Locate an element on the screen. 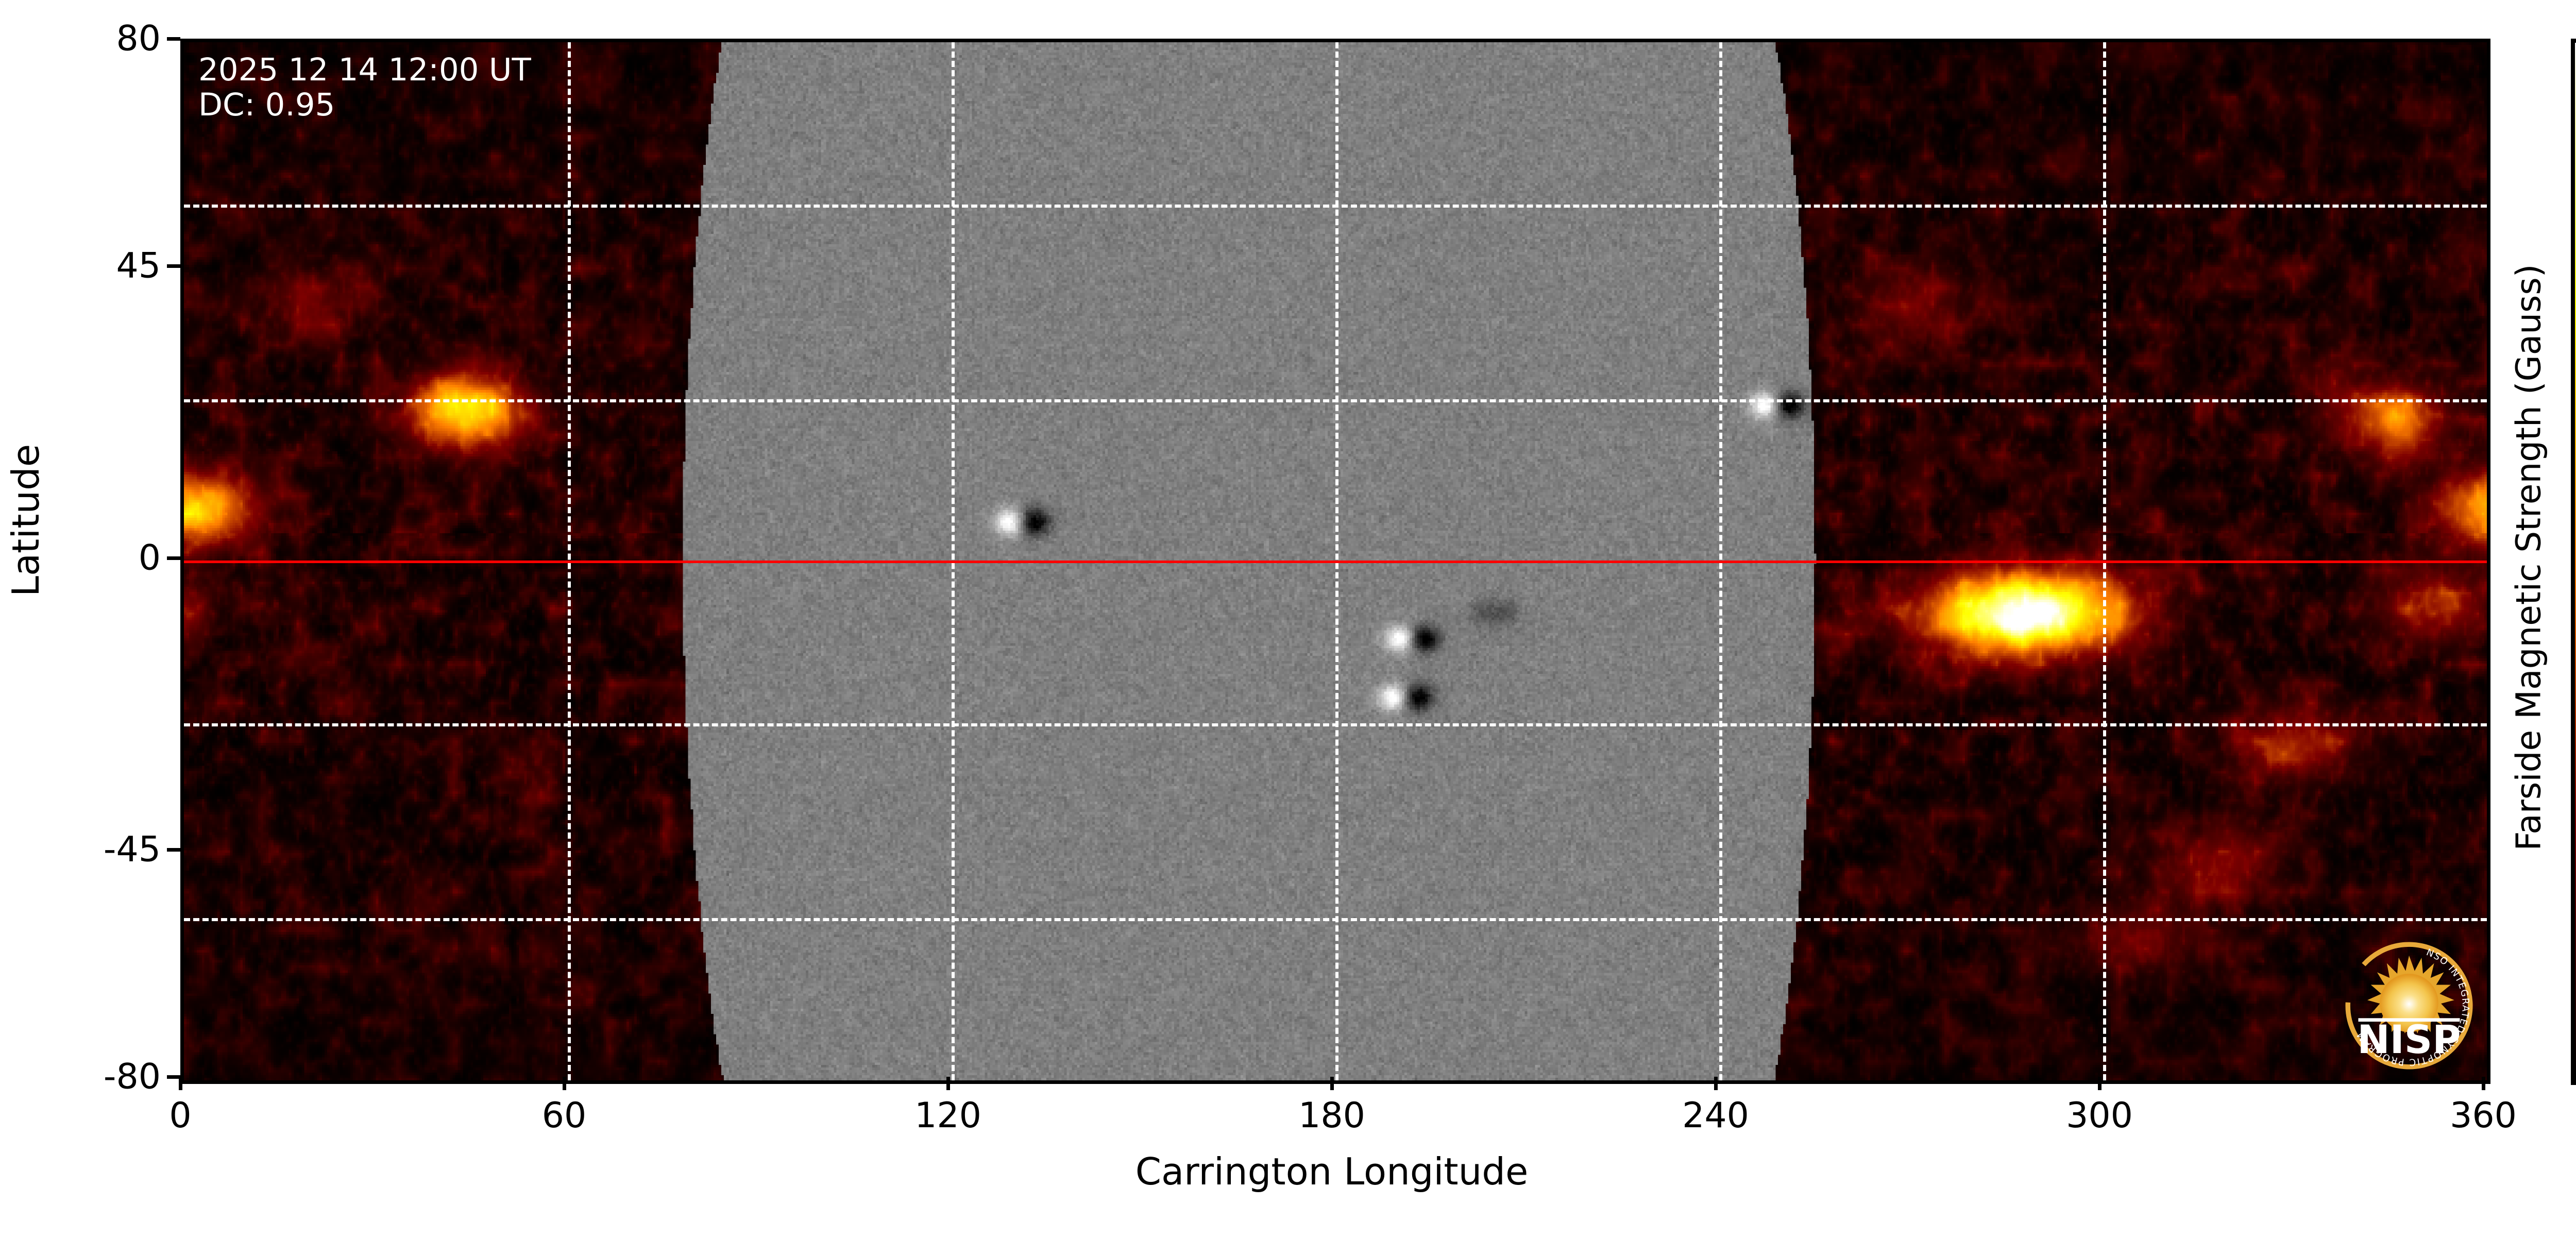 This screenshot has height=1238, width=2576. x-tick-label: 120 is located at coordinates (947, 1115).